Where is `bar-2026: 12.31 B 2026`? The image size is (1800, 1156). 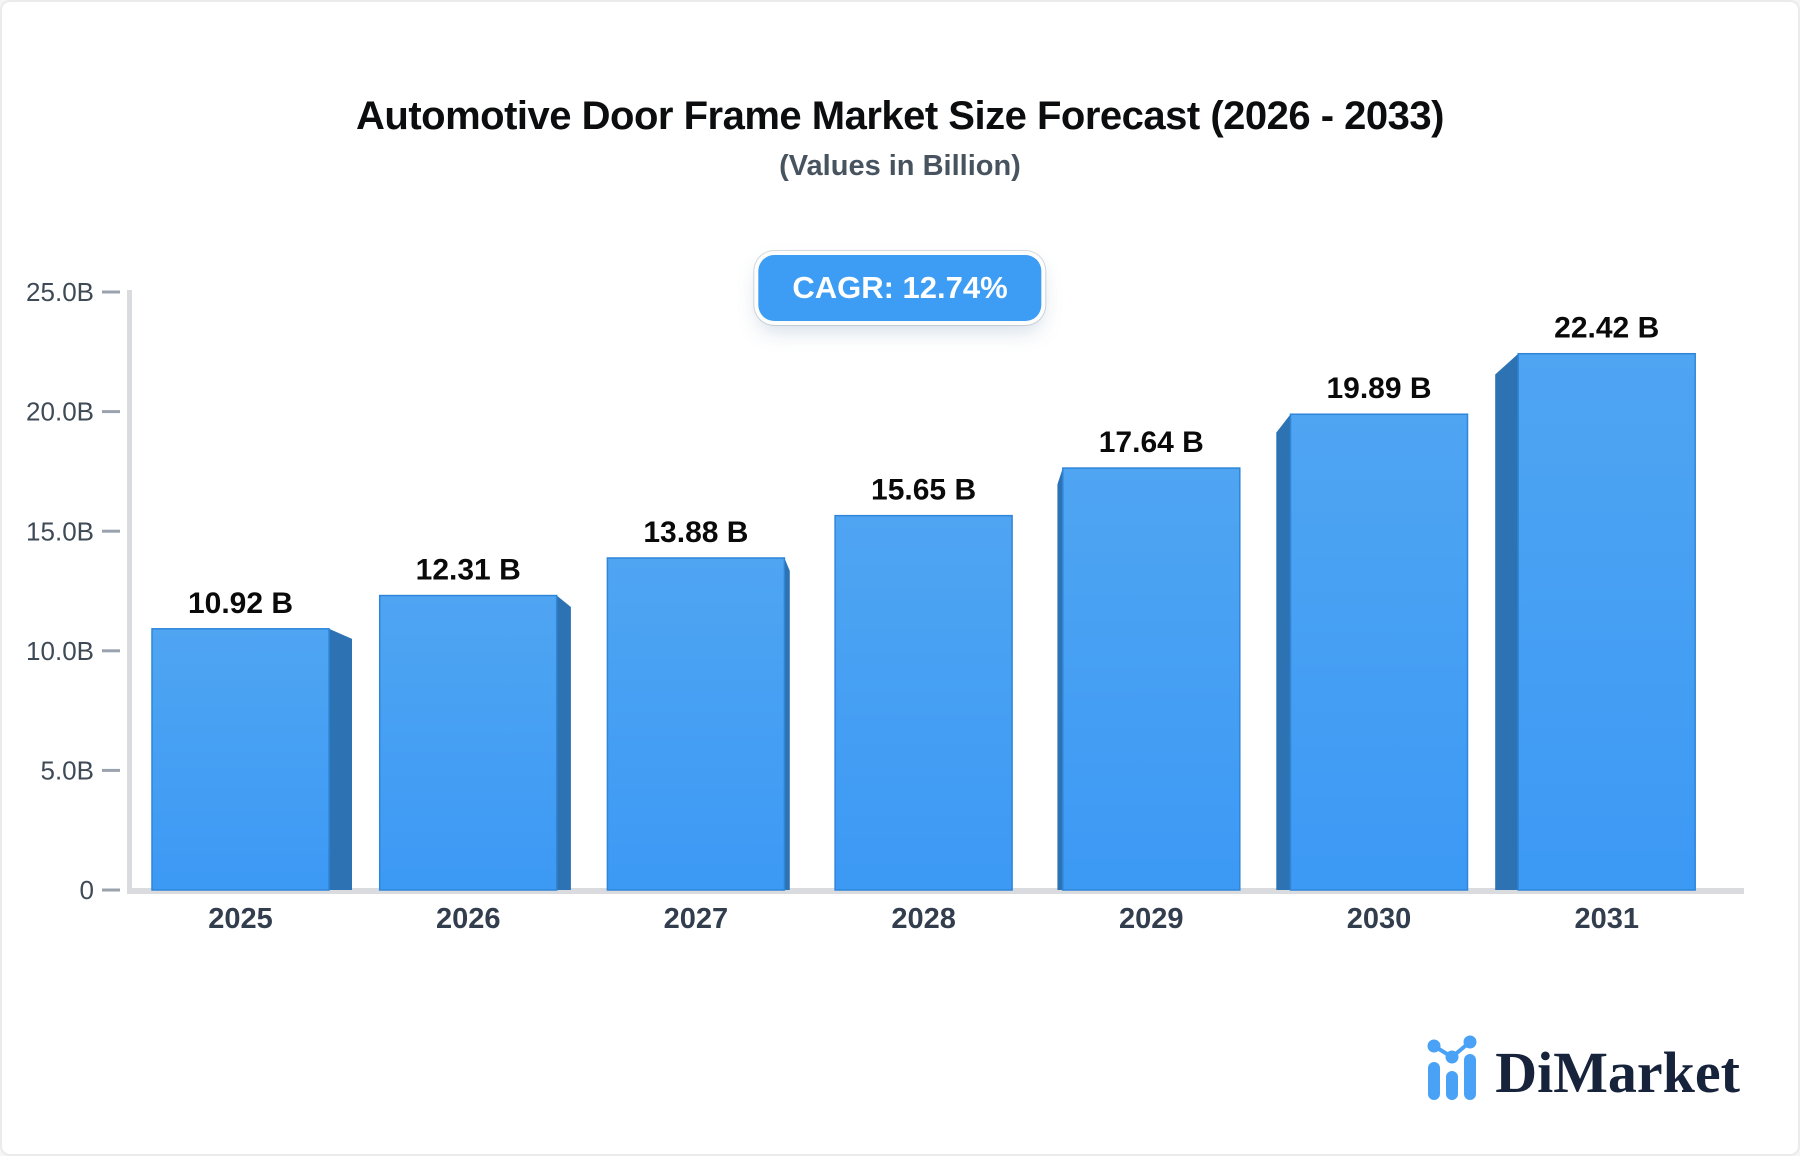 bar-2026: 12.31 B 2026 is located at coordinates (474, 744).